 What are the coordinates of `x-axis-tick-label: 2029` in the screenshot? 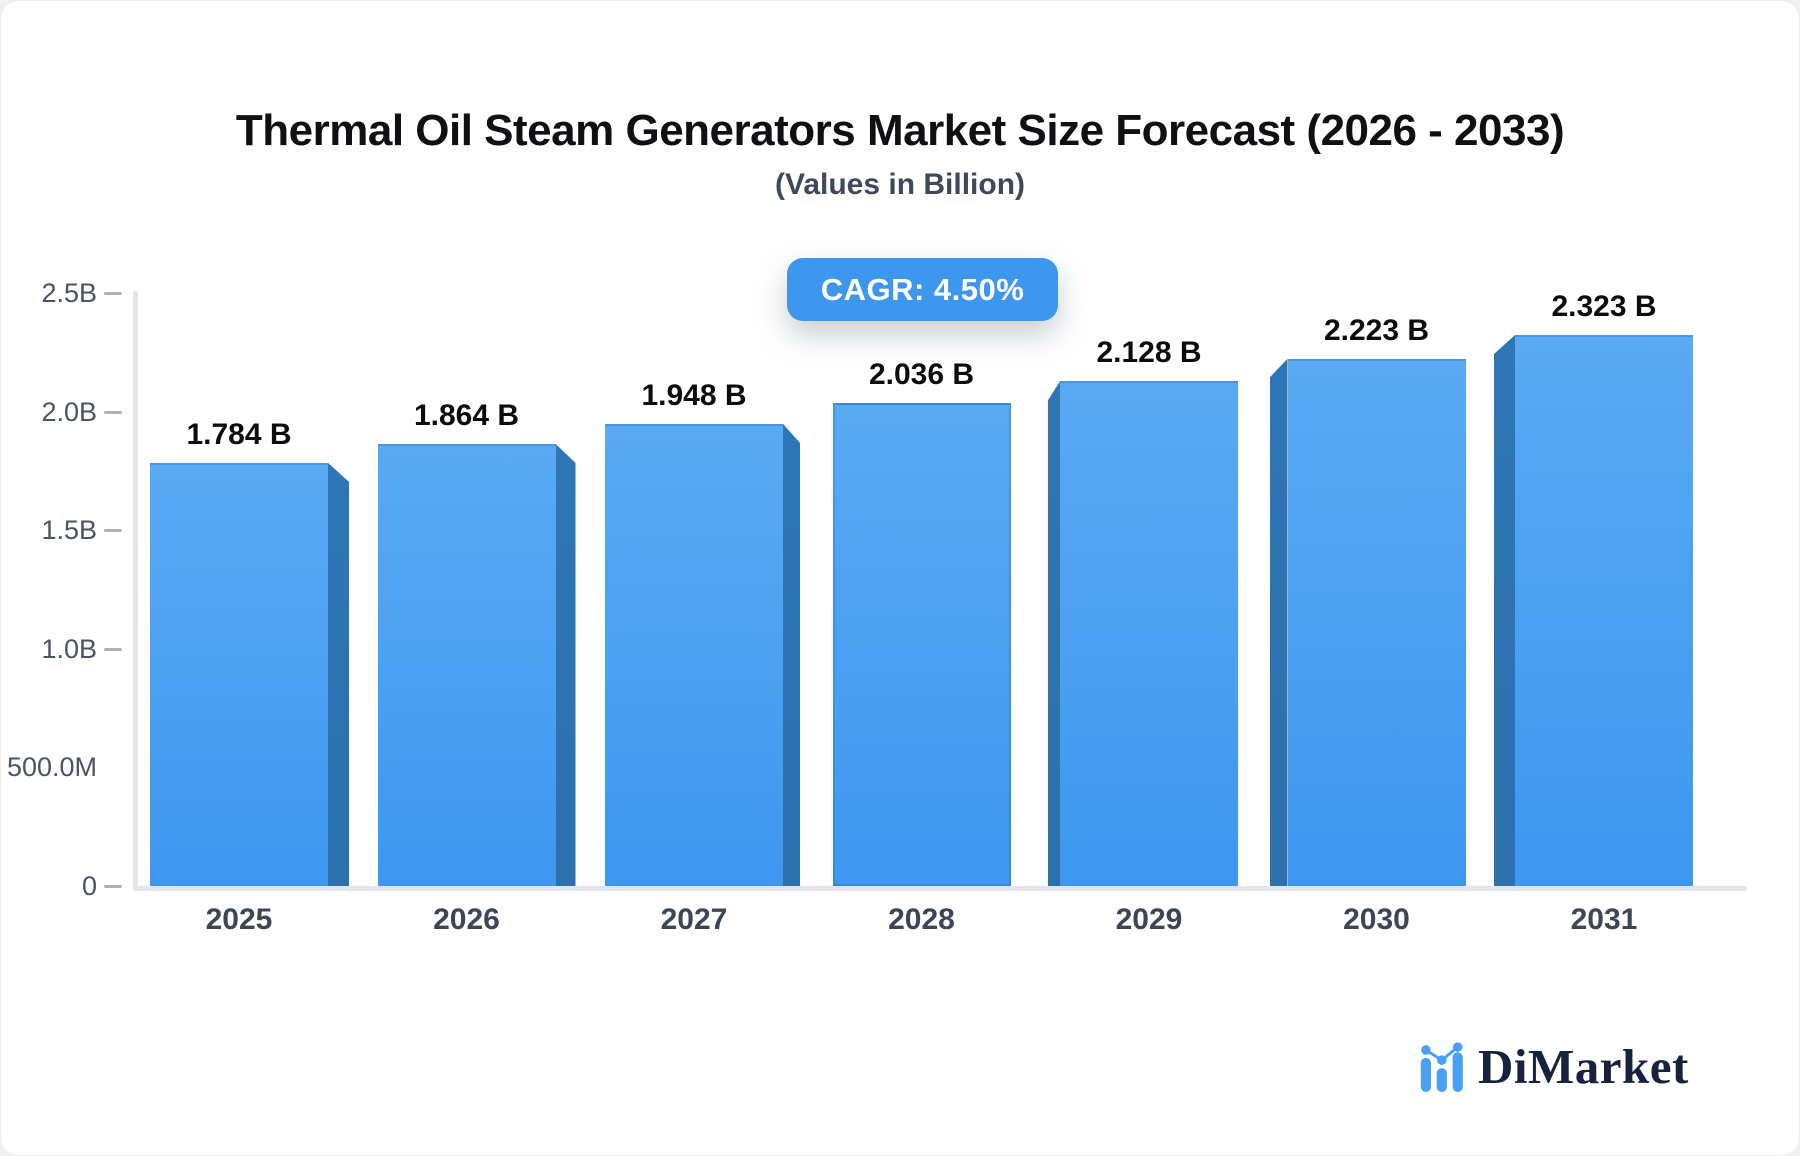 It's located at (1149, 919).